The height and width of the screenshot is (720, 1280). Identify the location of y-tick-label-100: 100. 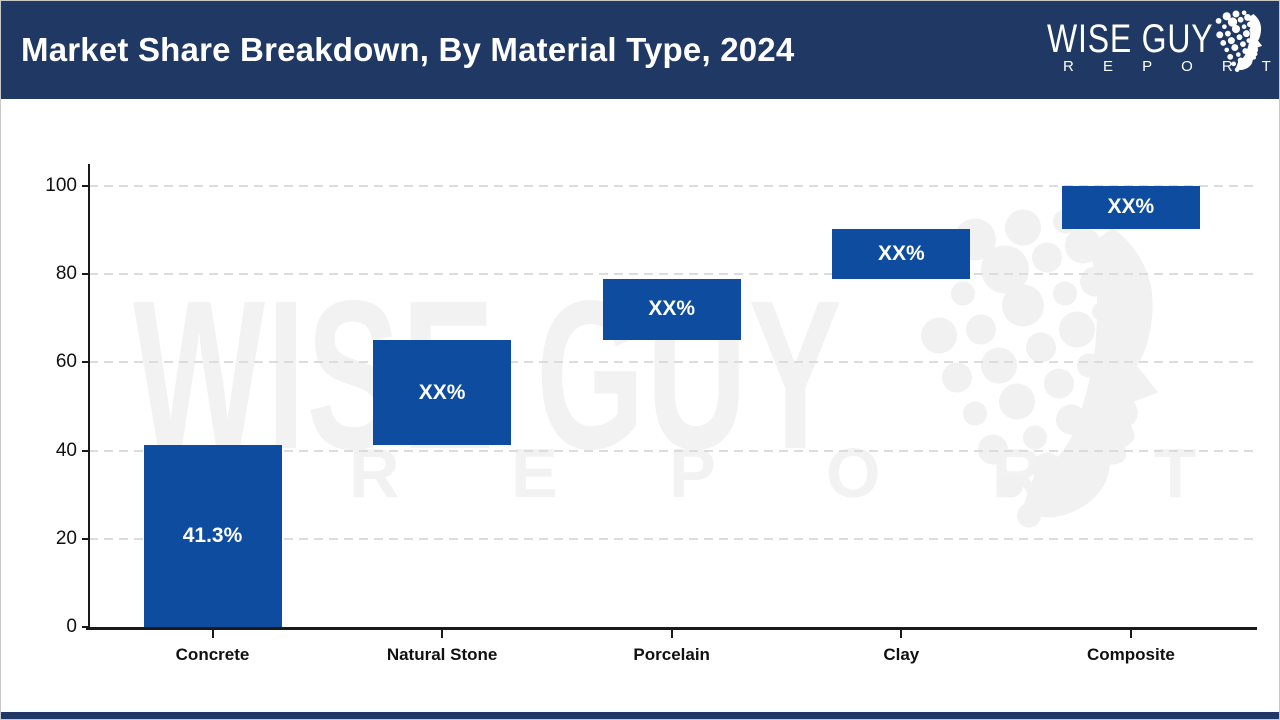
(61, 185).